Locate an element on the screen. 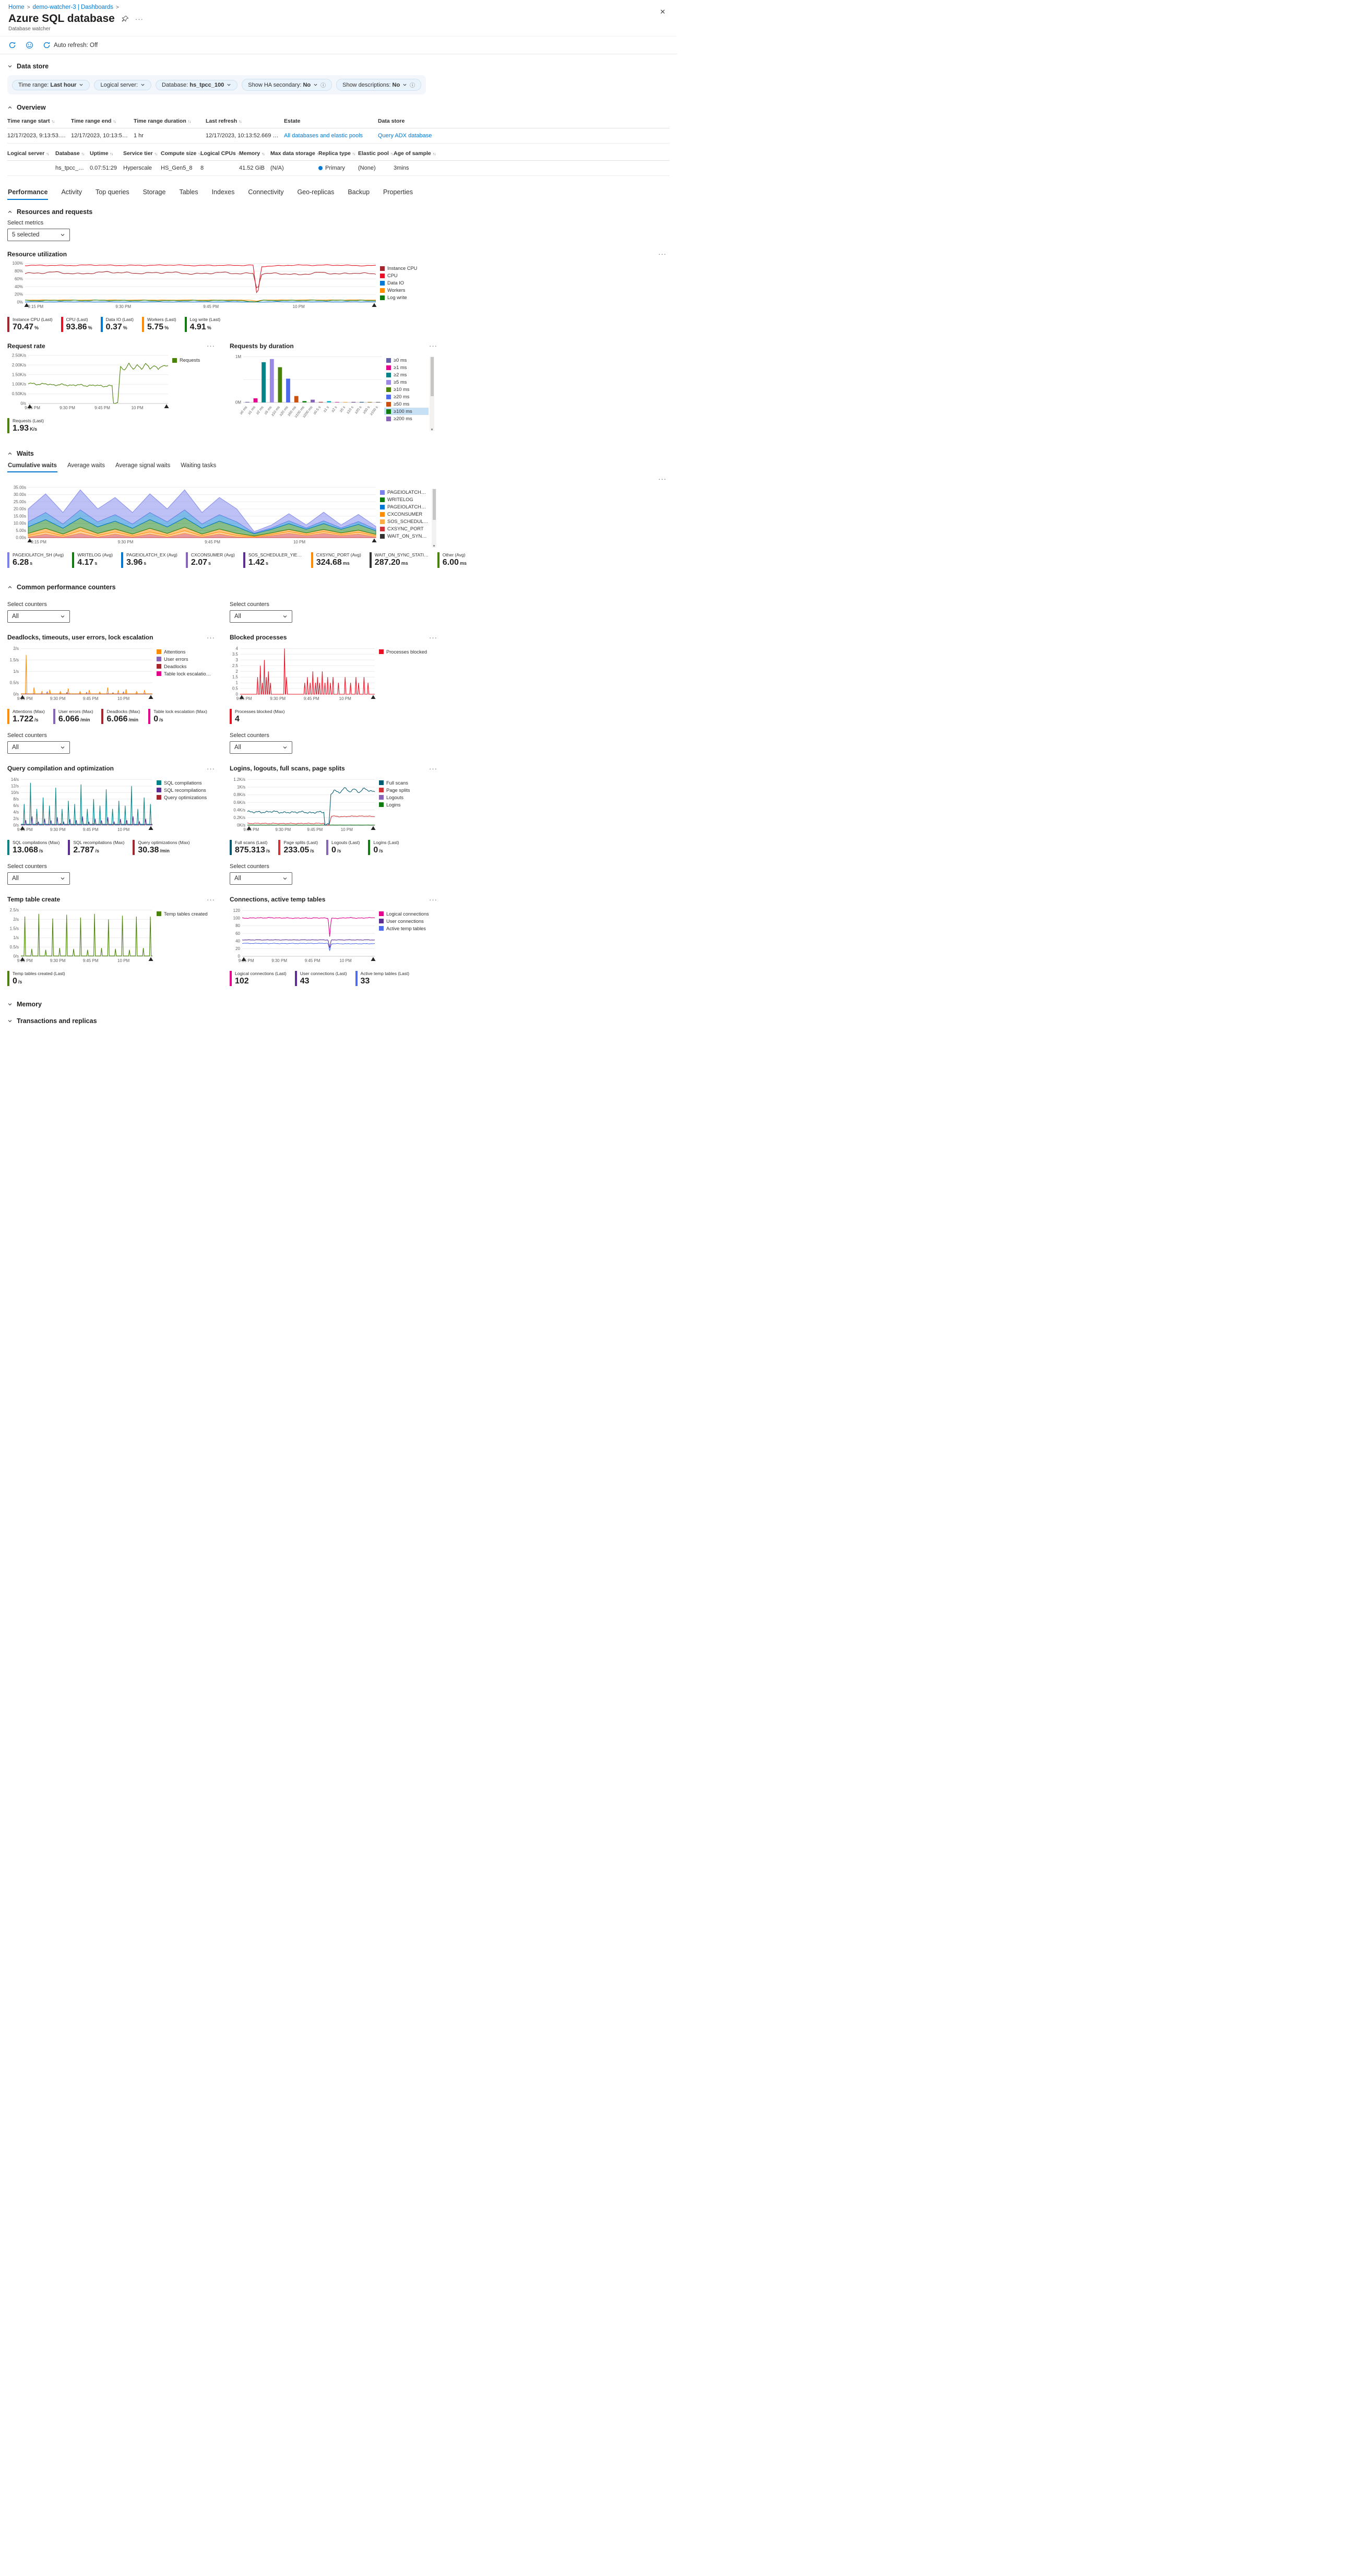 This screenshot has height=2576, width=1354. legend-item-page-splits: Page splits is located at coordinates (406, 790).